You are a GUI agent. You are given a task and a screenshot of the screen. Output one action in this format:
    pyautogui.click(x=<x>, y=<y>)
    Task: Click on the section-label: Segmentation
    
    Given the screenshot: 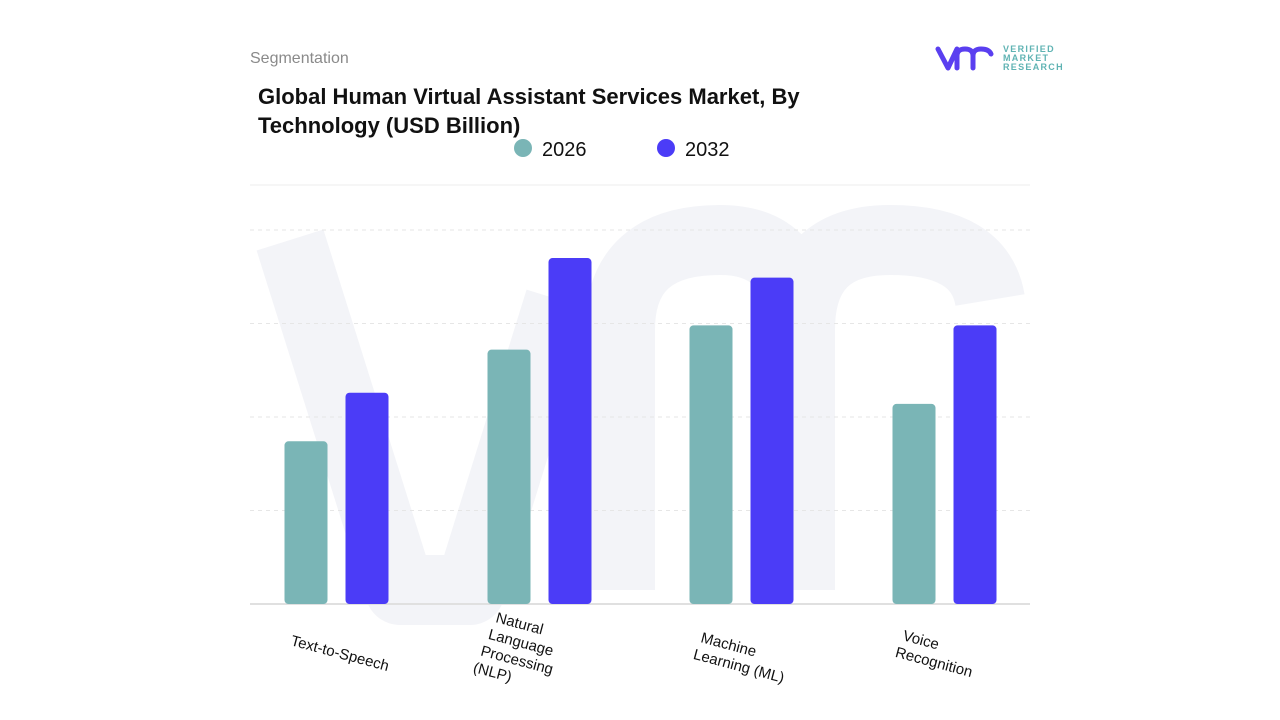 What is the action you would take?
    pyautogui.click(x=299, y=58)
    